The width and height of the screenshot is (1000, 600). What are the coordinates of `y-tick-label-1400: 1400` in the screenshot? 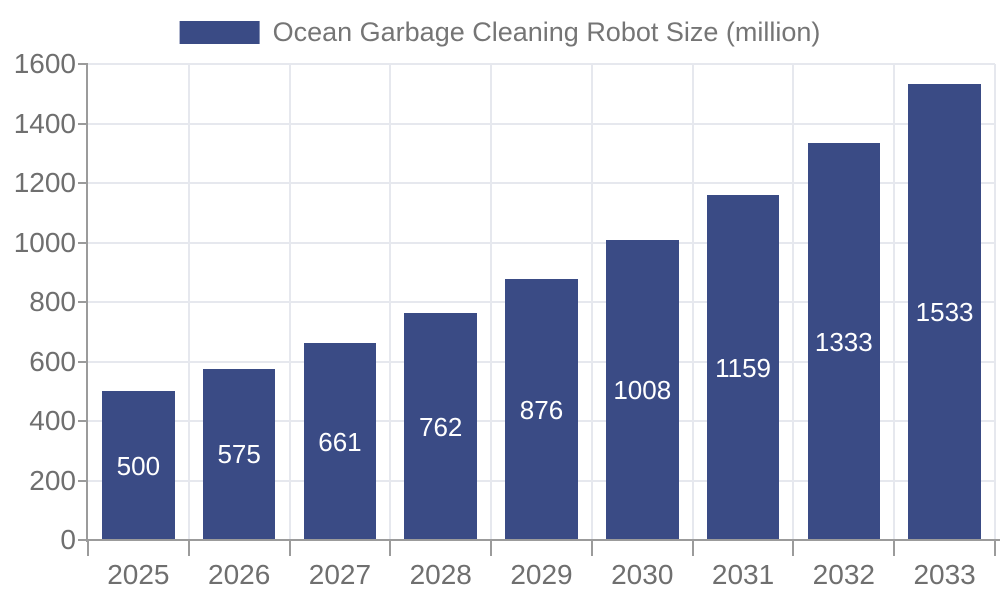 It's located at (44, 123).